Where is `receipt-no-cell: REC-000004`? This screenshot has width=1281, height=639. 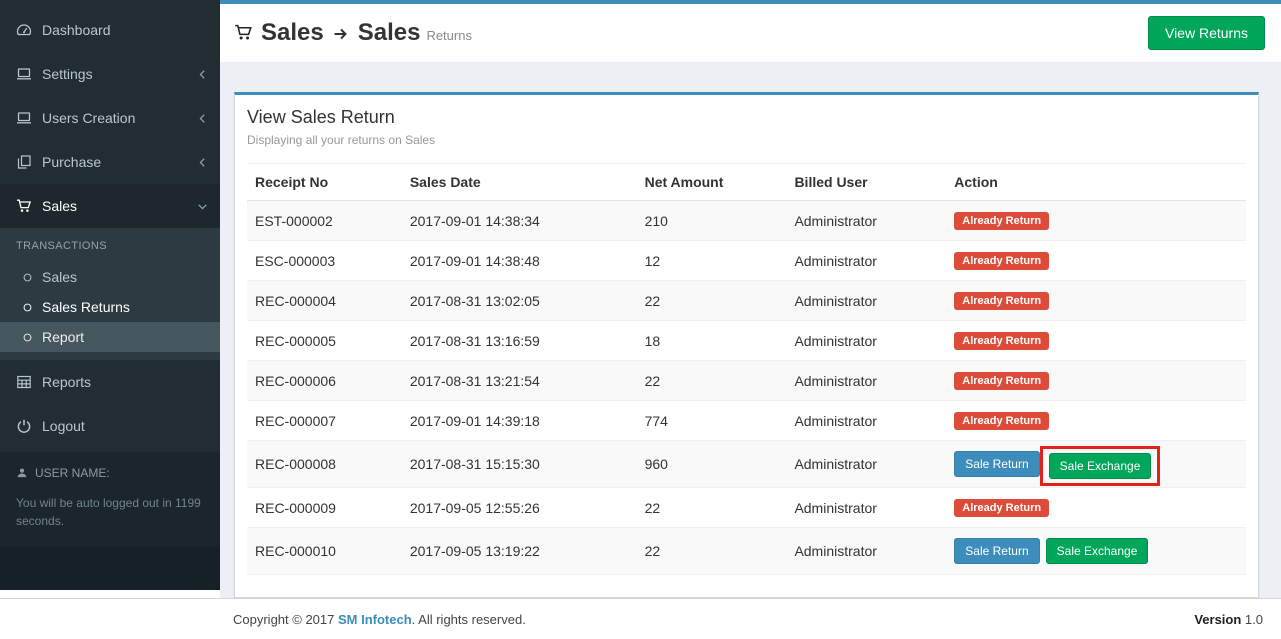
receipt-no-cell: REC-000004 is located at coordinates (324, 300).